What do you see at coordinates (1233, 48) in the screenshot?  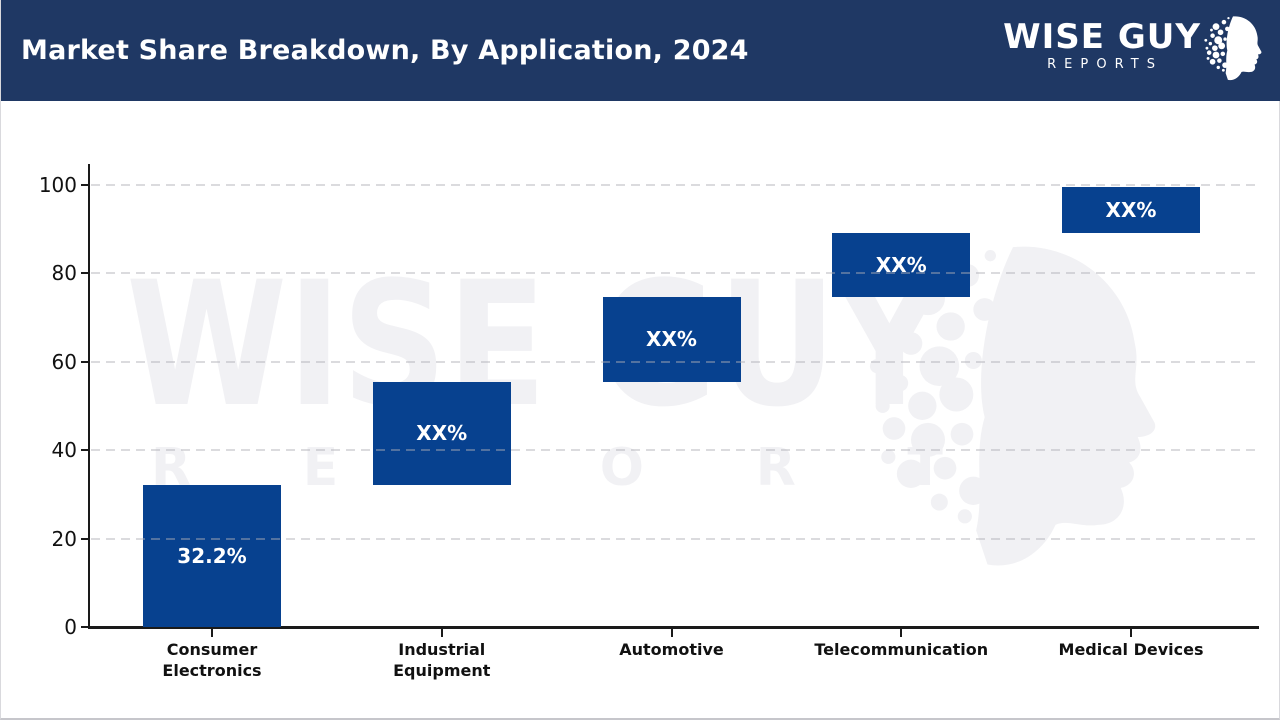 I see `logo-face-icon` at bounding box center [1233, 48].